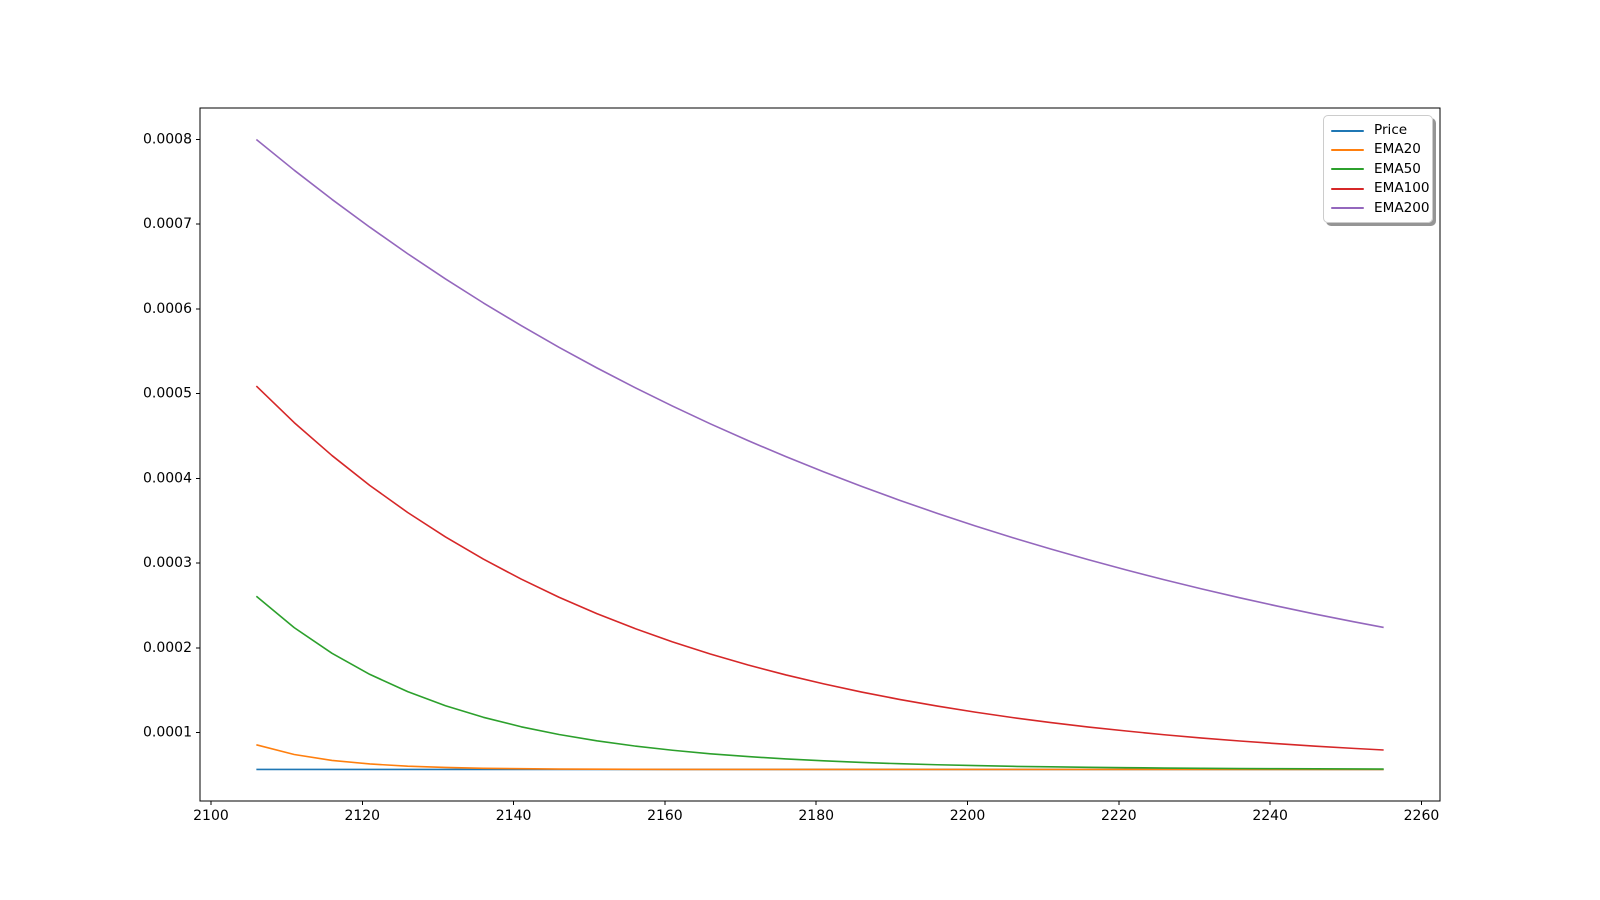 Image resolution: width=1600 pixels, height=900 pixels. Describe the element at coordinates (167, 648) in the screenshot. I see `y-tick-label: 0.0002` at that location.